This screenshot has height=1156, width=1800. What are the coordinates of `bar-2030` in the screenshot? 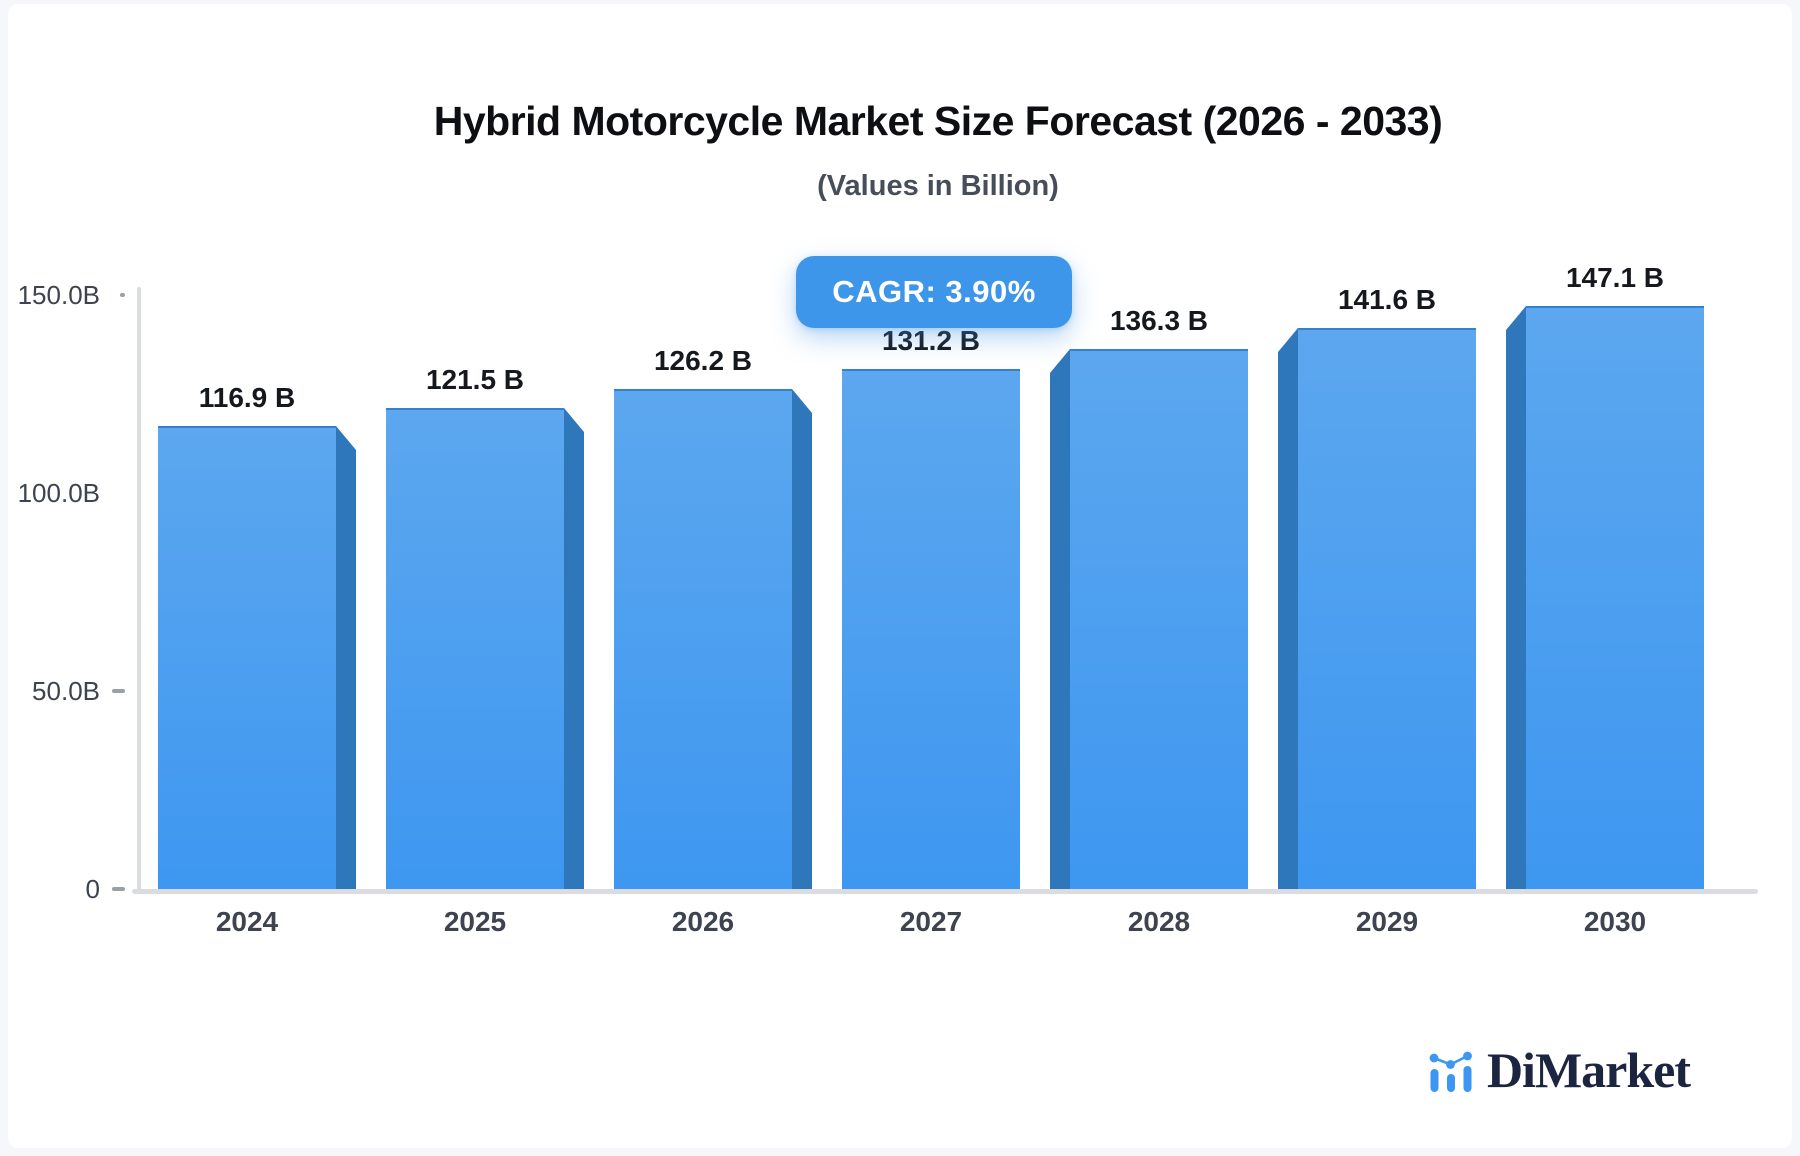 It's located at (1615, 597).